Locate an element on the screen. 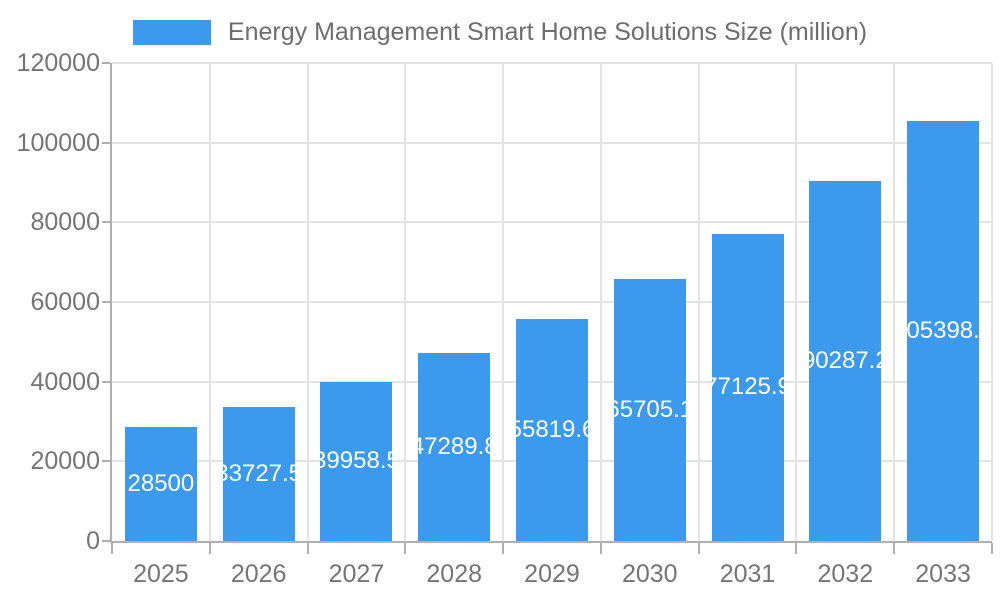  bar: 55819.6 is located at coordinates (552, 429).